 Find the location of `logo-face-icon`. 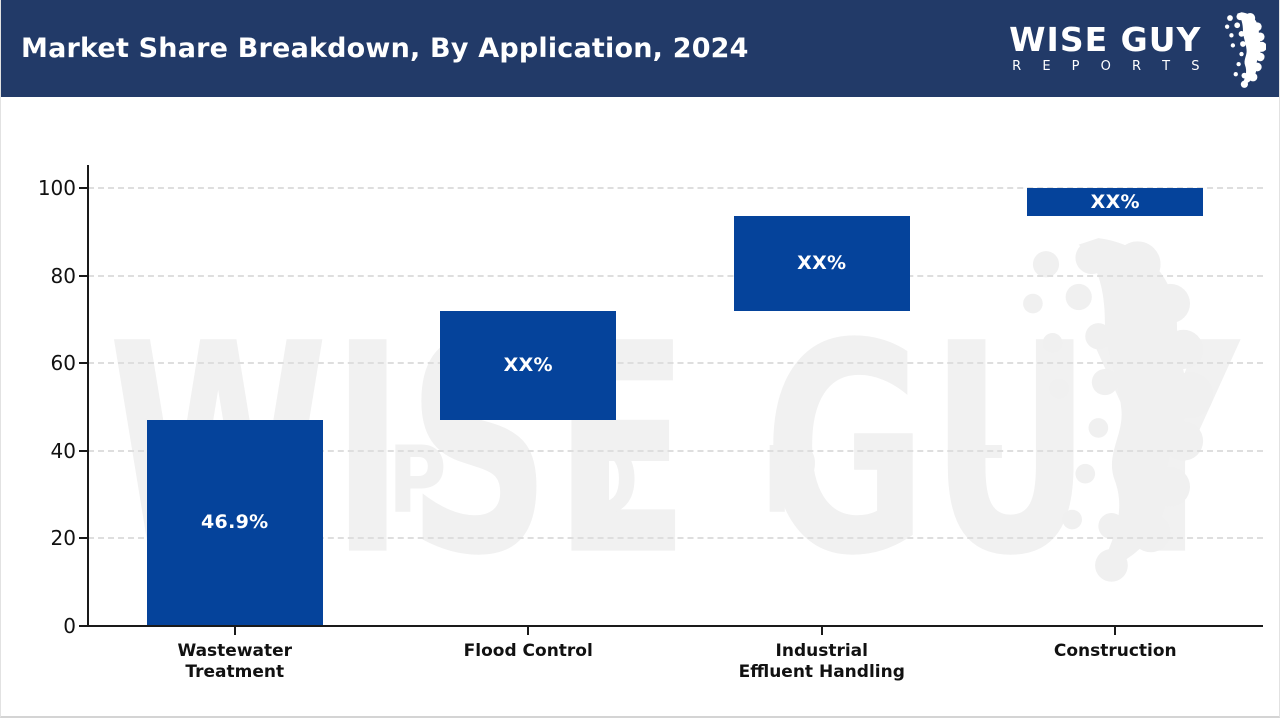

logo-face-icon is located at coordinates (1230, 49).